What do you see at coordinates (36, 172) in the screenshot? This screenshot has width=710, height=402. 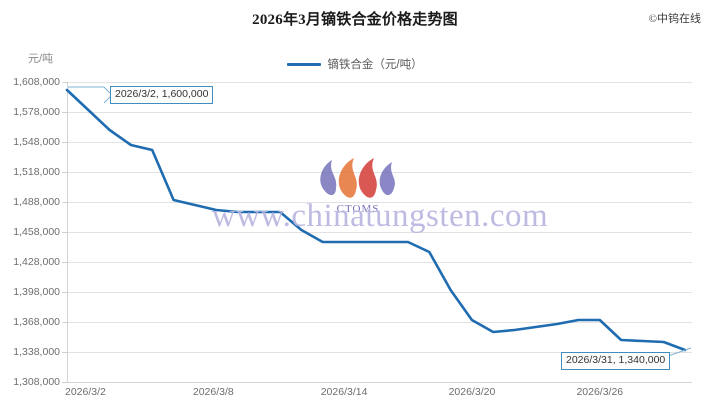 I see `y-axis-tick-label: 1,518,000` at bounding box center [36, 172].